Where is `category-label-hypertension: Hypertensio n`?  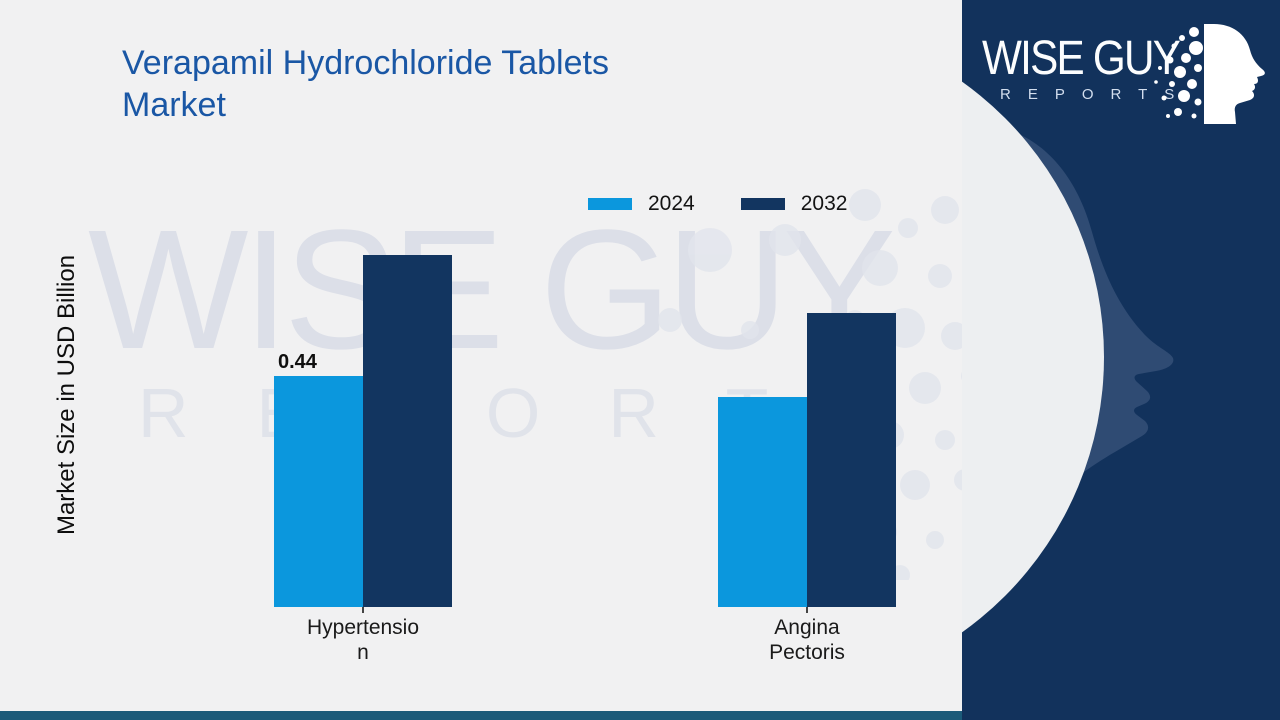
category-label-hypertension: Hypertensio n is located at coordinates (363, 640).